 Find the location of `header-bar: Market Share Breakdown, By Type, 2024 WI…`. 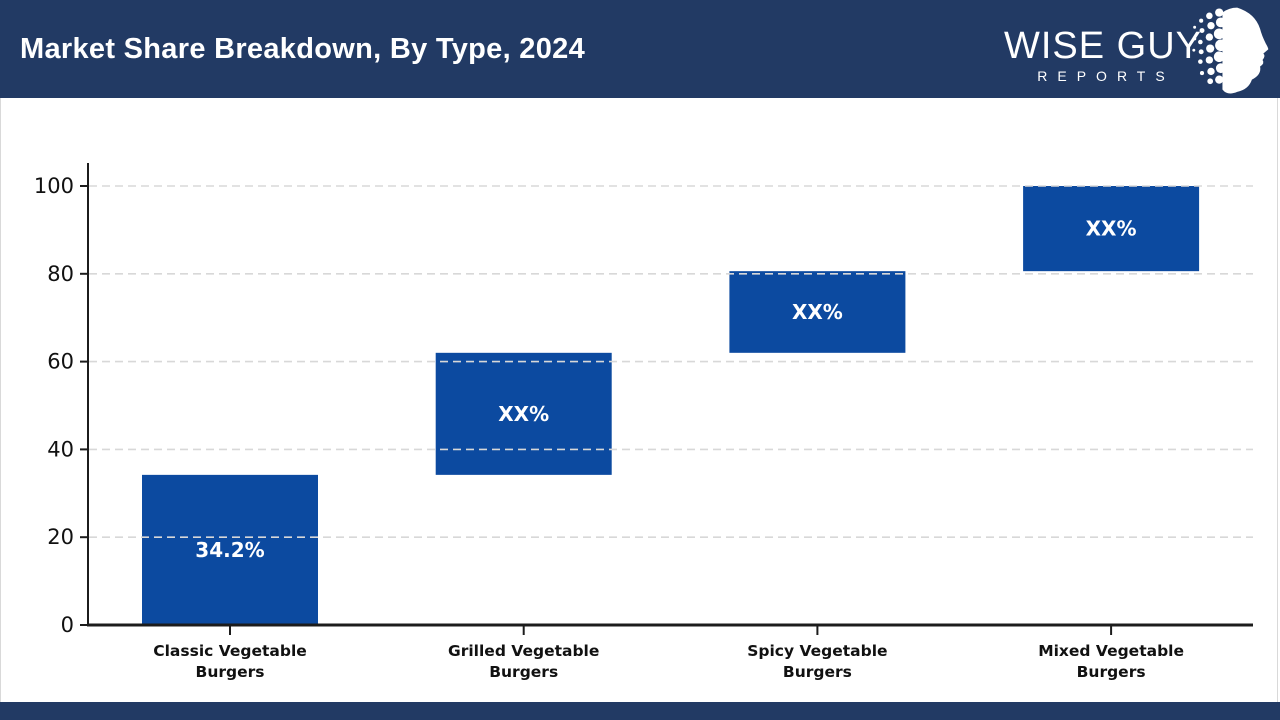

header-bar: Market Share Breakdown, By Type, 2024 WI… is located at coordinates (640, 49).